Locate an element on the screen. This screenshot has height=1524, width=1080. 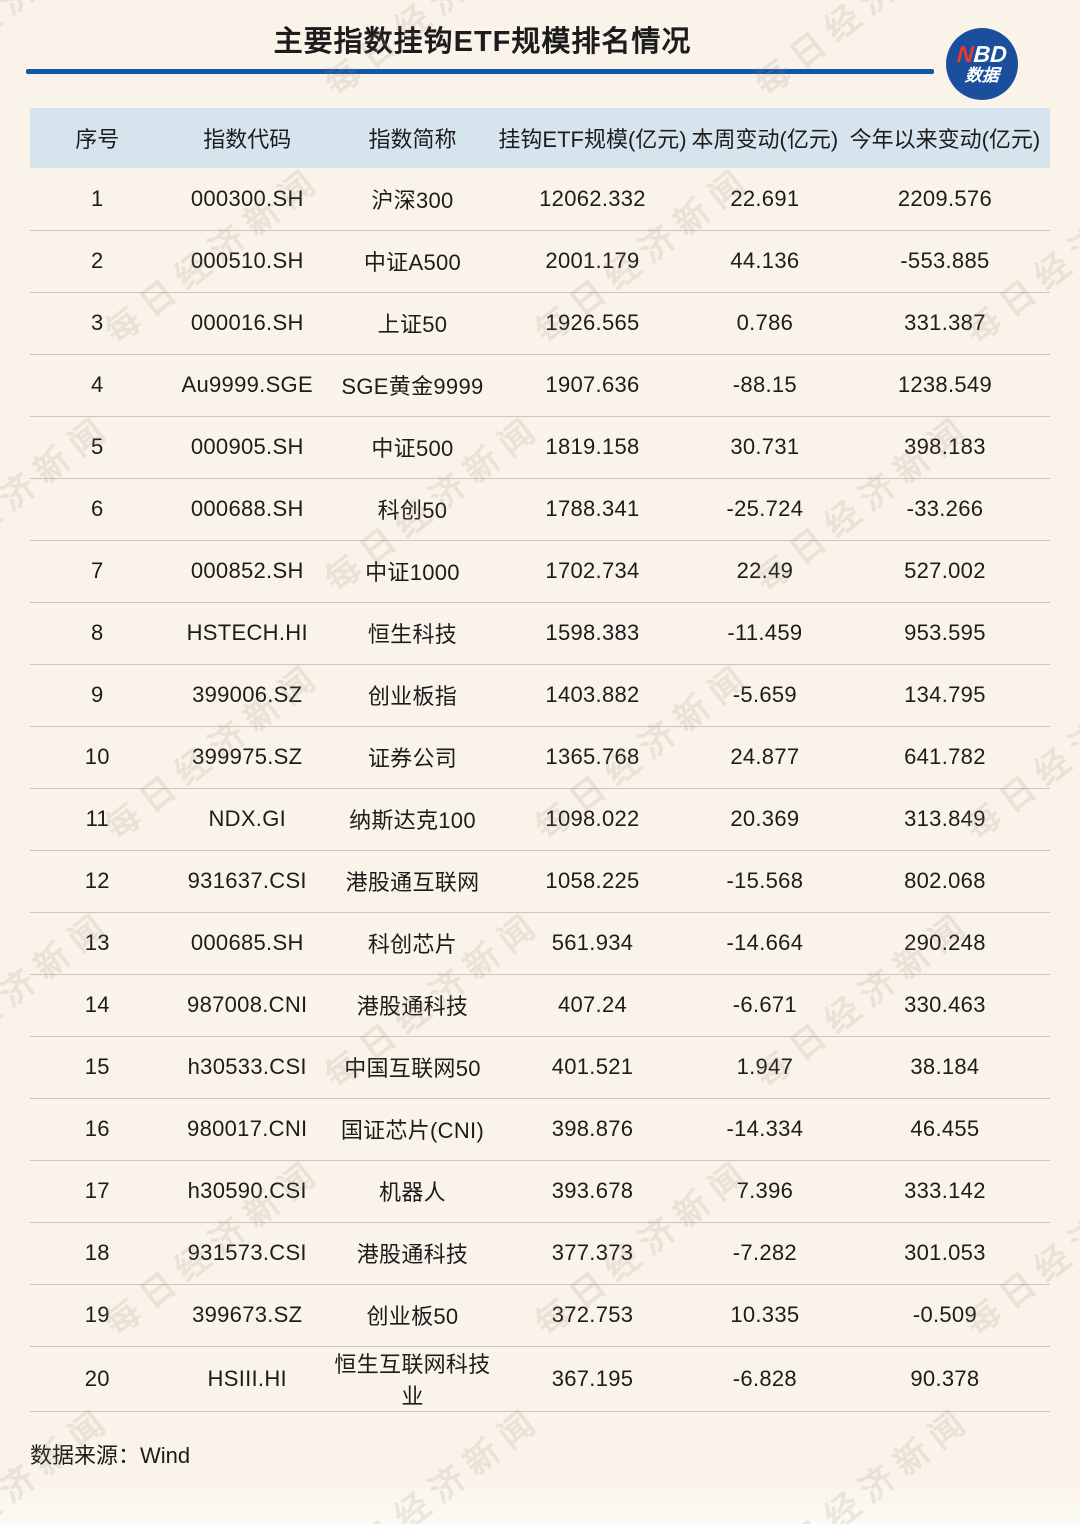
table-row: 10 399975.SZ 证券公司 1365.768 24.877 641.782 is located at coordinates (540, 757).